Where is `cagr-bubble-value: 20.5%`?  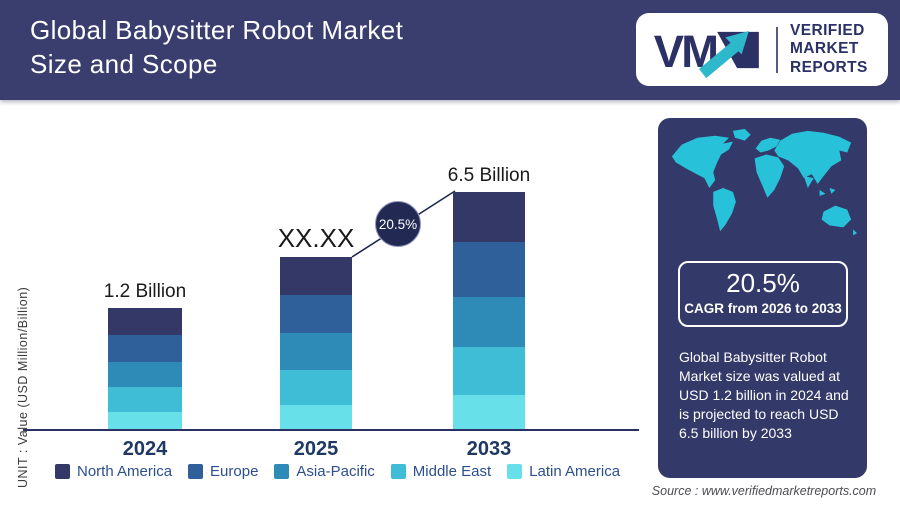
cagr-bubble-value: 20.5% is located at coordinates (398, 224).